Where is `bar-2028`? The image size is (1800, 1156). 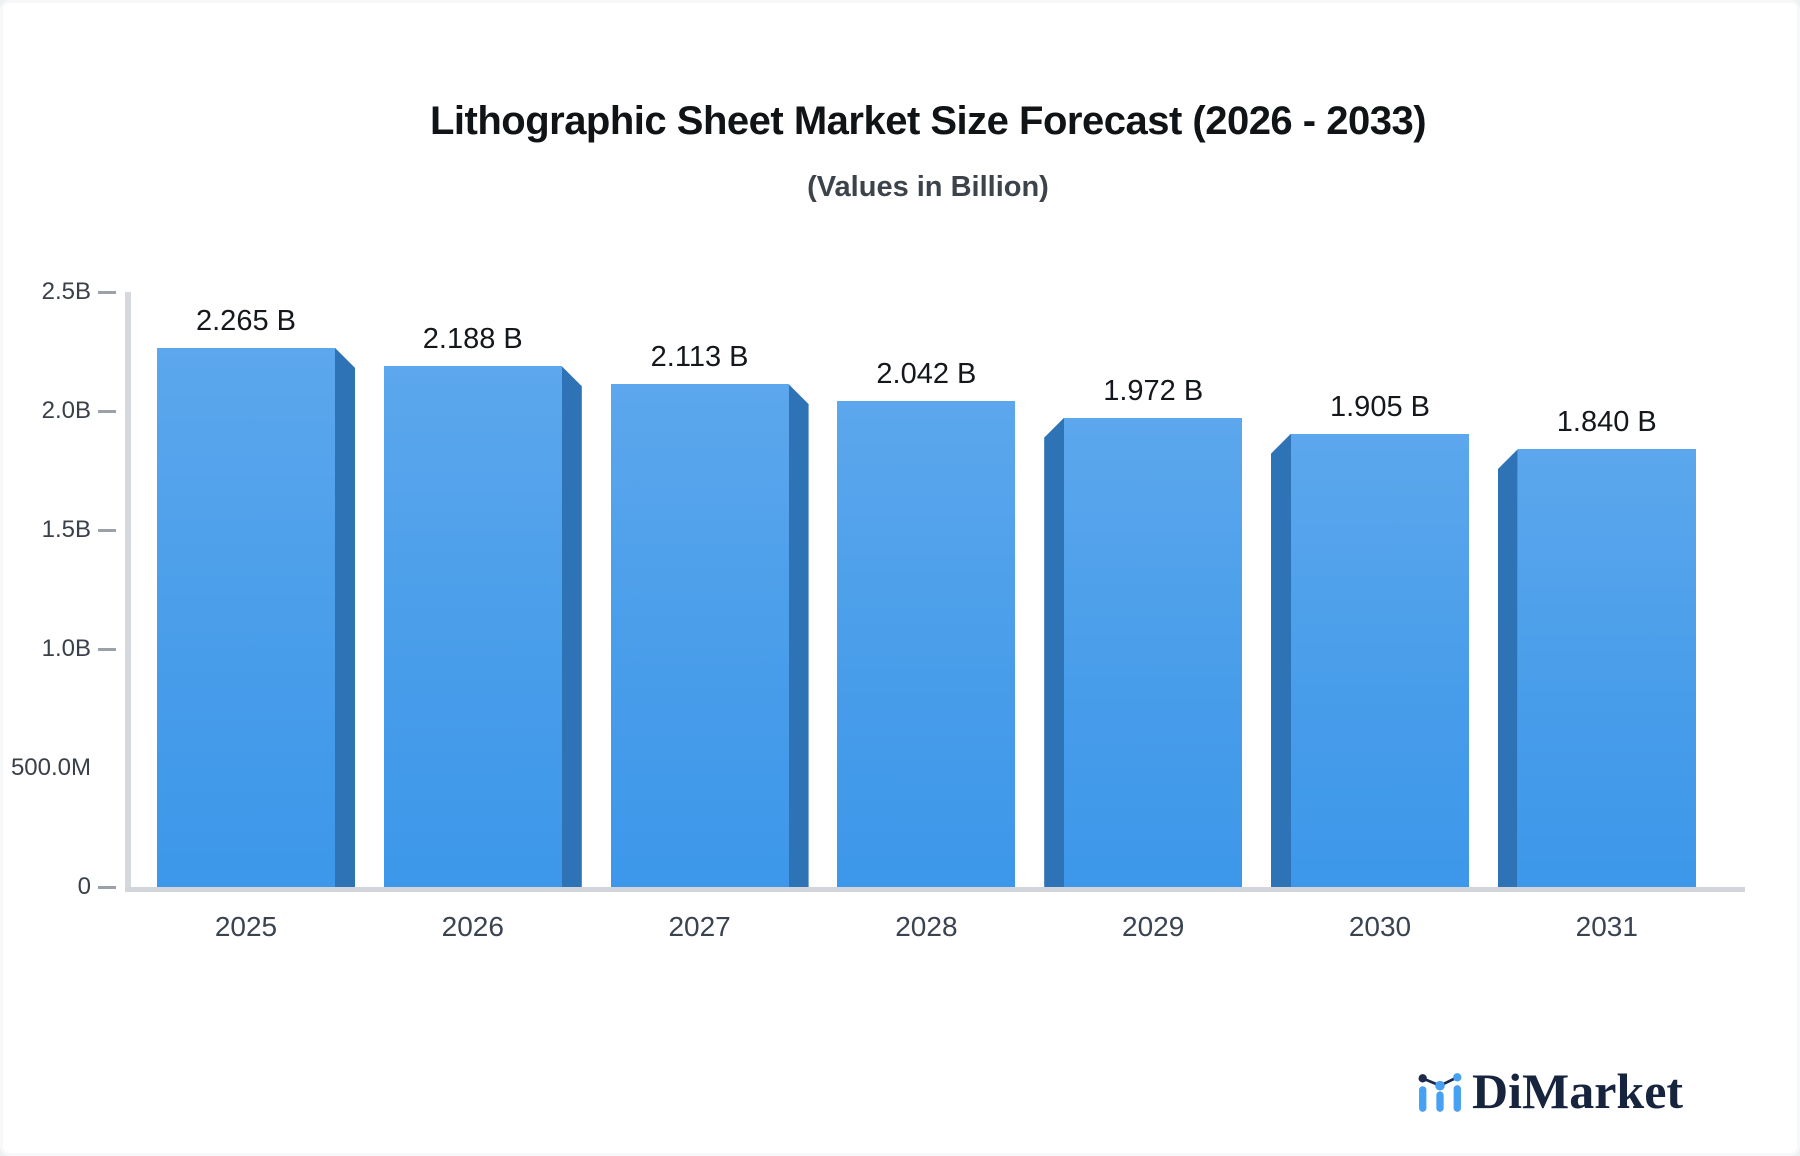 bar-2028 is located at coordinates (926, 644).